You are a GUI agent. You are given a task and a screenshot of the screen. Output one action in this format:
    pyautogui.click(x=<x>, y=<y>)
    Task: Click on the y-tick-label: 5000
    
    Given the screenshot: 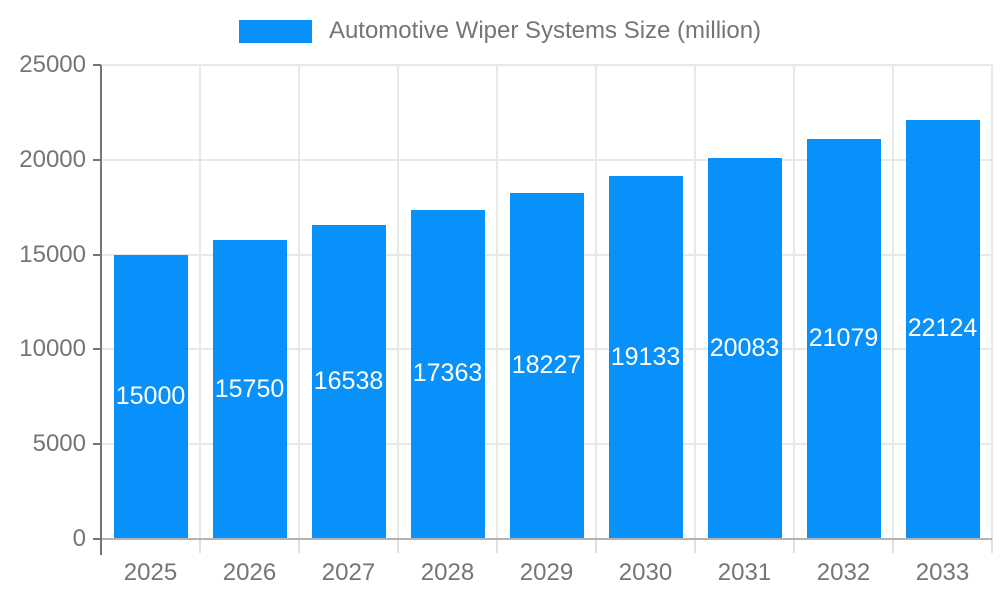 What is the action you would take?
    pyautogui.click(x=59, y=444)
    